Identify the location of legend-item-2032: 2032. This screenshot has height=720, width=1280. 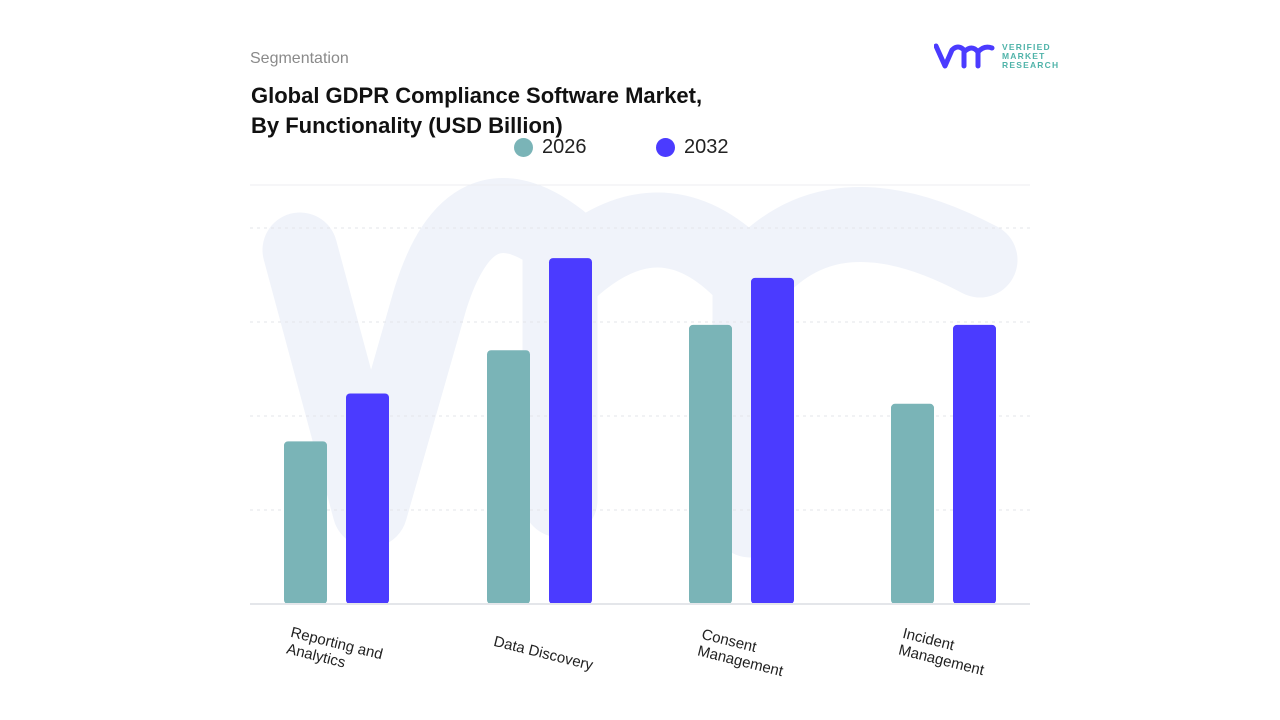
(692, 147).